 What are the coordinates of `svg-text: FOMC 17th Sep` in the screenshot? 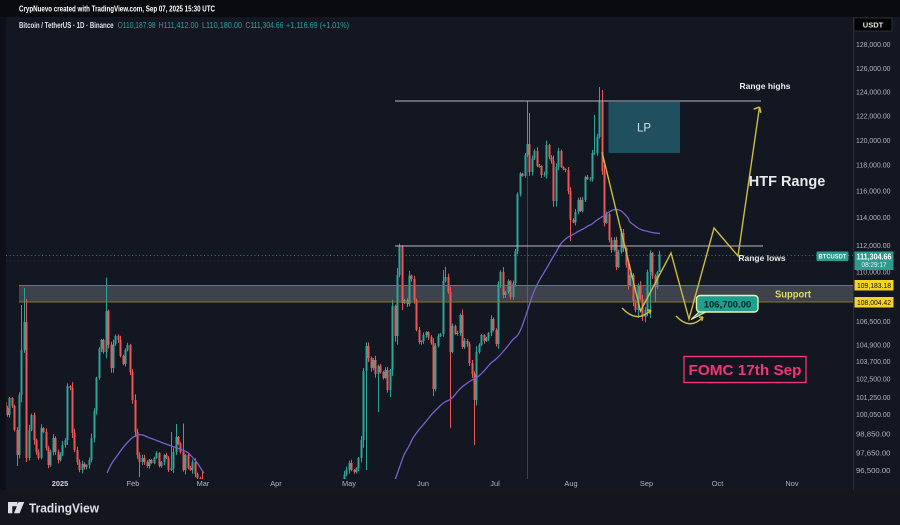 It's located at (745, 370).